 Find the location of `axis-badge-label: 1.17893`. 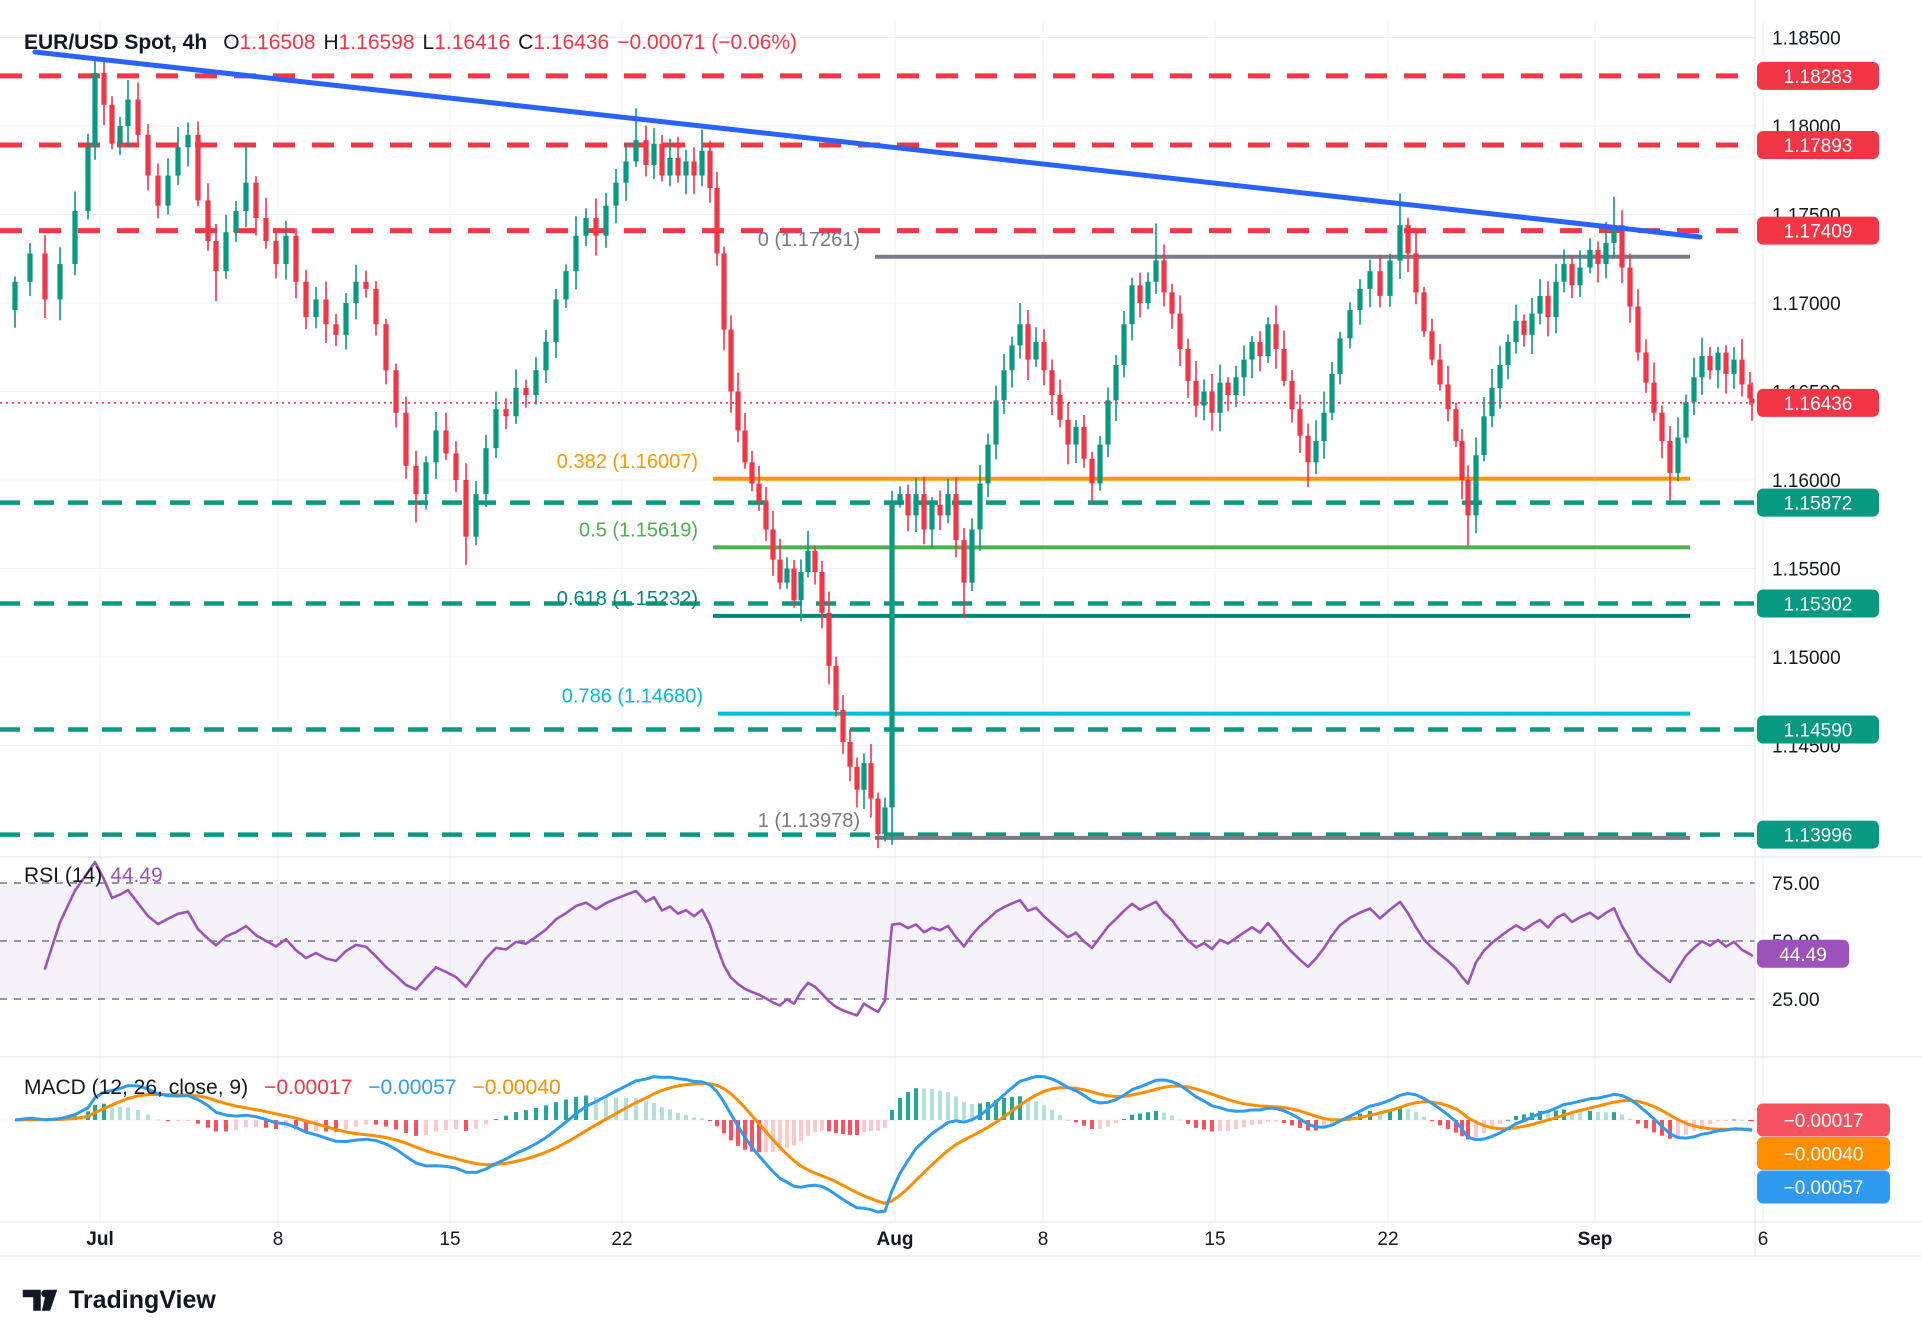

axis-badge-label: 1.17893 is located at coordinates (1818, 146).